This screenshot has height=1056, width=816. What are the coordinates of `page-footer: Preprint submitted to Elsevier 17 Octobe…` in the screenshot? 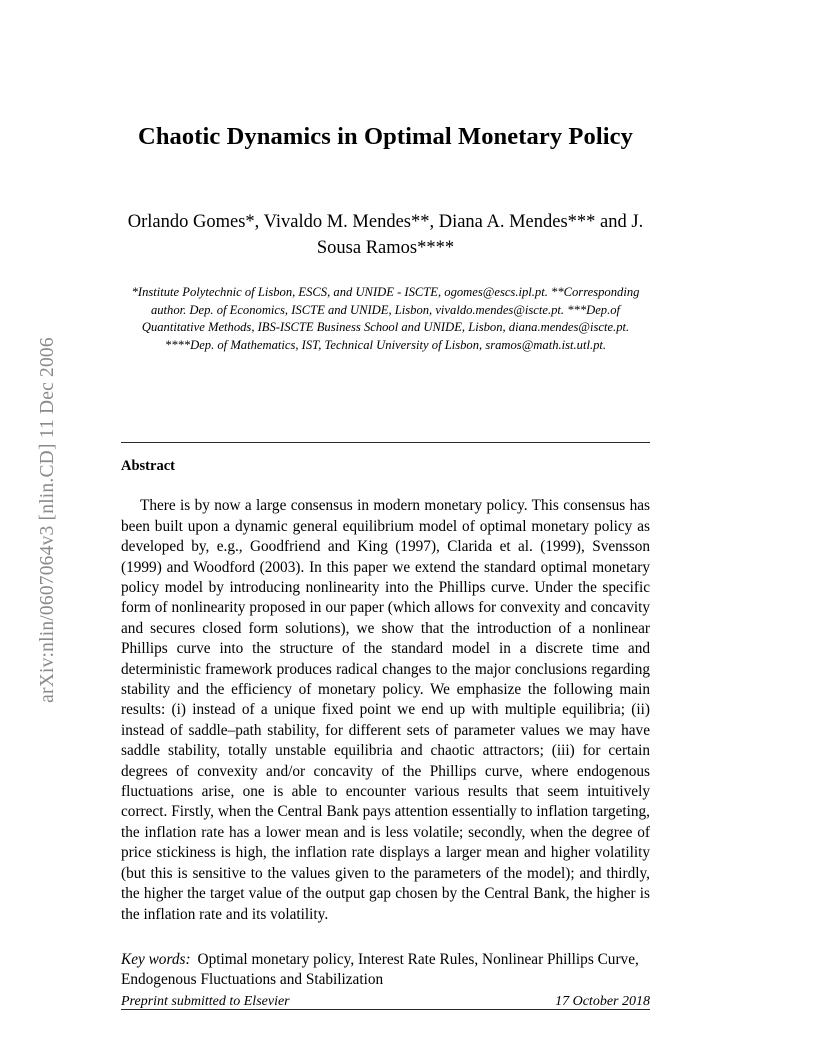 It's located at (385, 1002).